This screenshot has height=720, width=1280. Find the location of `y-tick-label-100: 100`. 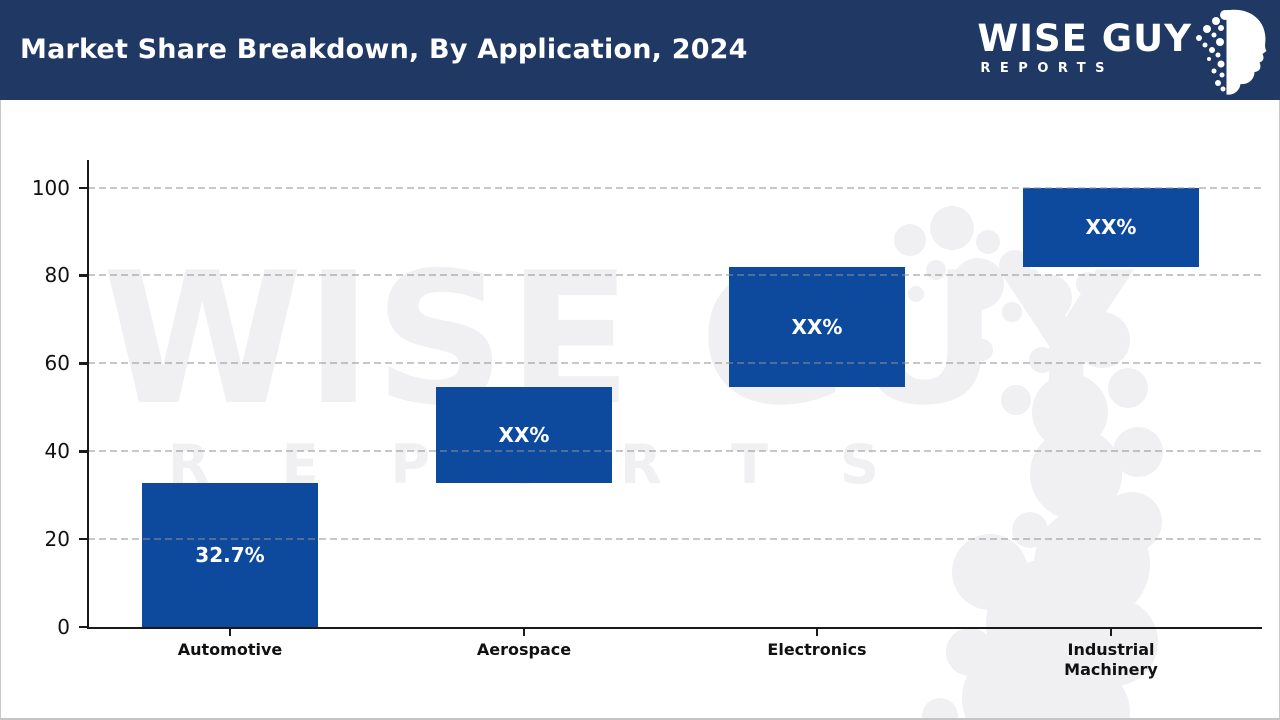

y-tick-label-100: 100 is located at coordinates (50, 187).